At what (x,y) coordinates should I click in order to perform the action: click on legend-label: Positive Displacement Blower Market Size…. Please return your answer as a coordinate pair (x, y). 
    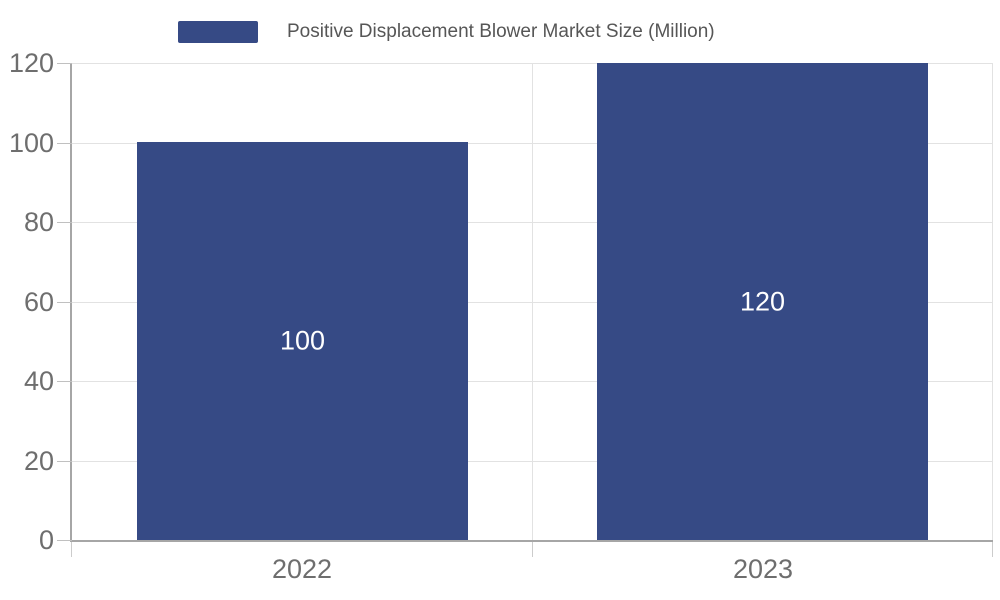
    Looking at the image, I should click on (501, 31).